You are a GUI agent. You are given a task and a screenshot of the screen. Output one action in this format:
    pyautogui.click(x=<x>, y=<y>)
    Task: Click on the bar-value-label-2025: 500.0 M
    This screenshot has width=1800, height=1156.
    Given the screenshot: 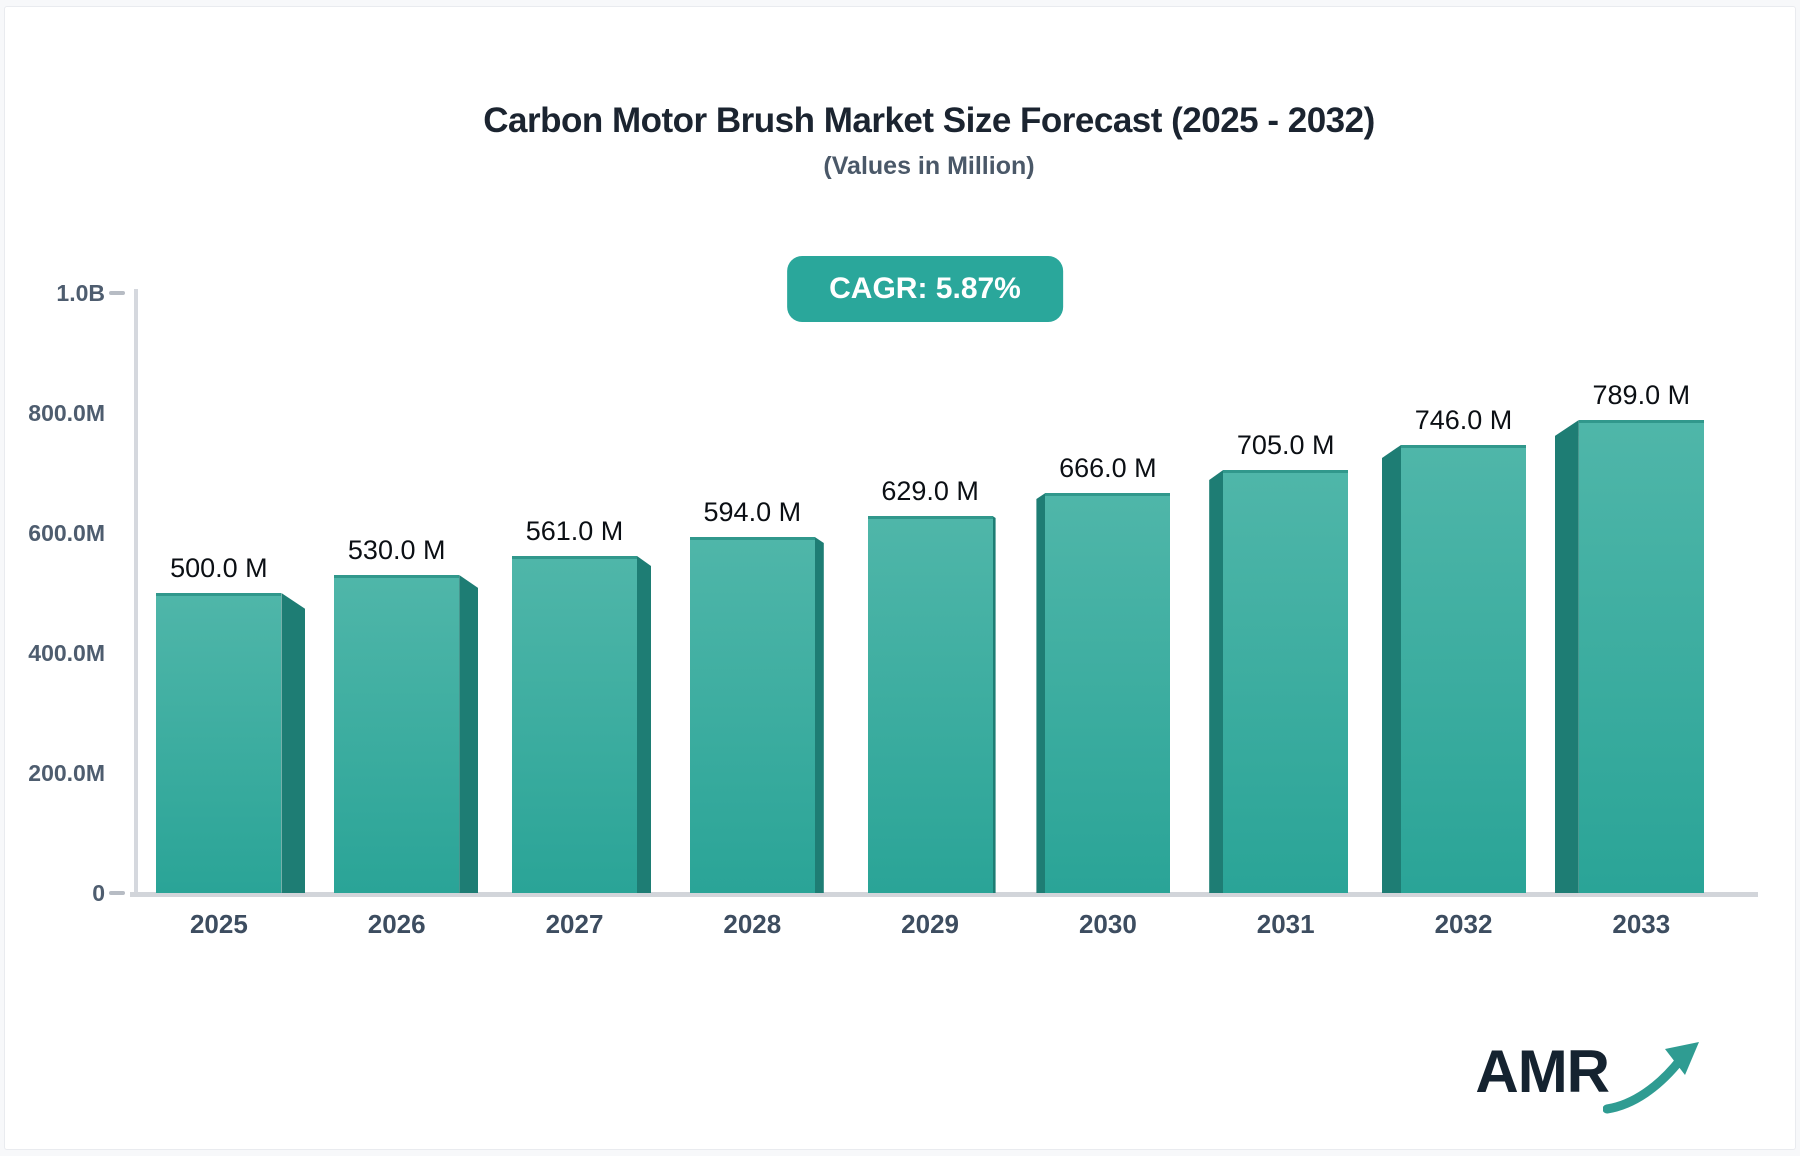 What is the action you would take?
    pyautogui.click(x=219, y=568)
    